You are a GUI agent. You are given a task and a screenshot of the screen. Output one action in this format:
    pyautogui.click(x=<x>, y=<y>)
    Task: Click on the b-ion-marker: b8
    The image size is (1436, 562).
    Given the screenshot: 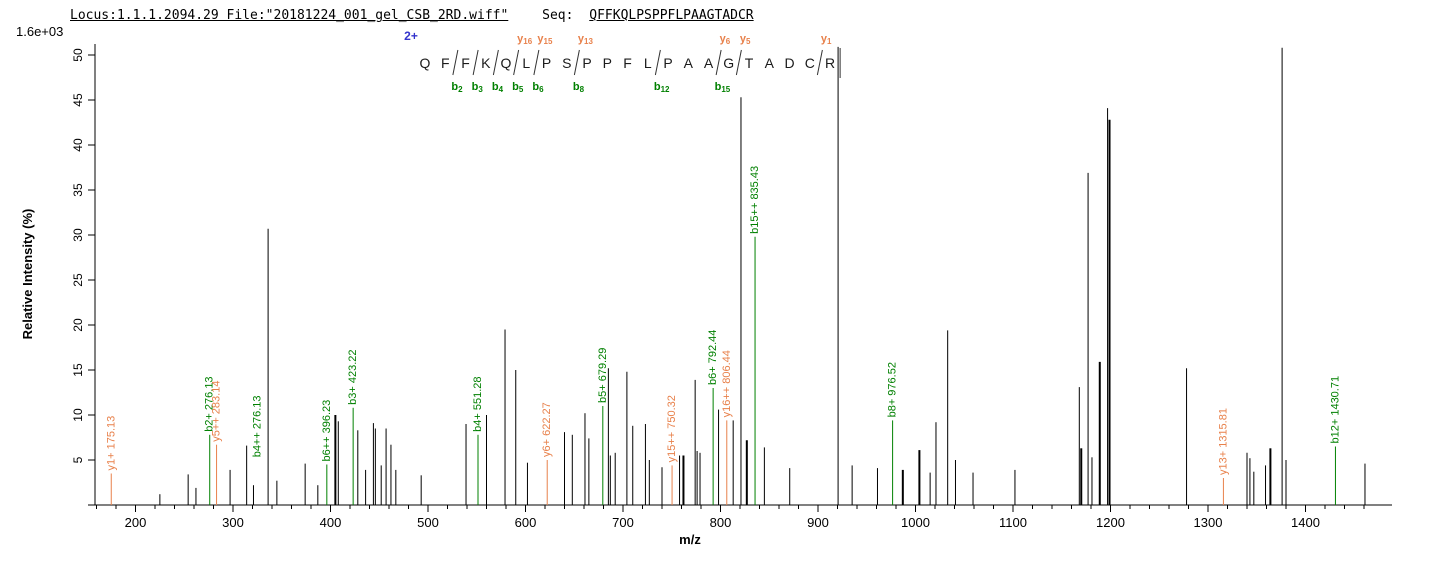 What is the action you would take?
    pyautogui.click(x=579, y=87)
    